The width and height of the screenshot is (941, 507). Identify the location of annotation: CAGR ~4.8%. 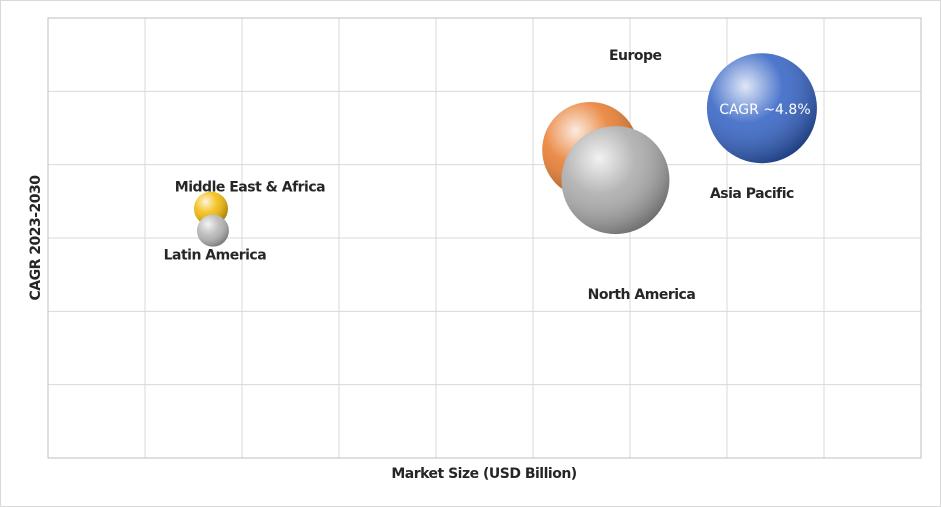
(764, 110).